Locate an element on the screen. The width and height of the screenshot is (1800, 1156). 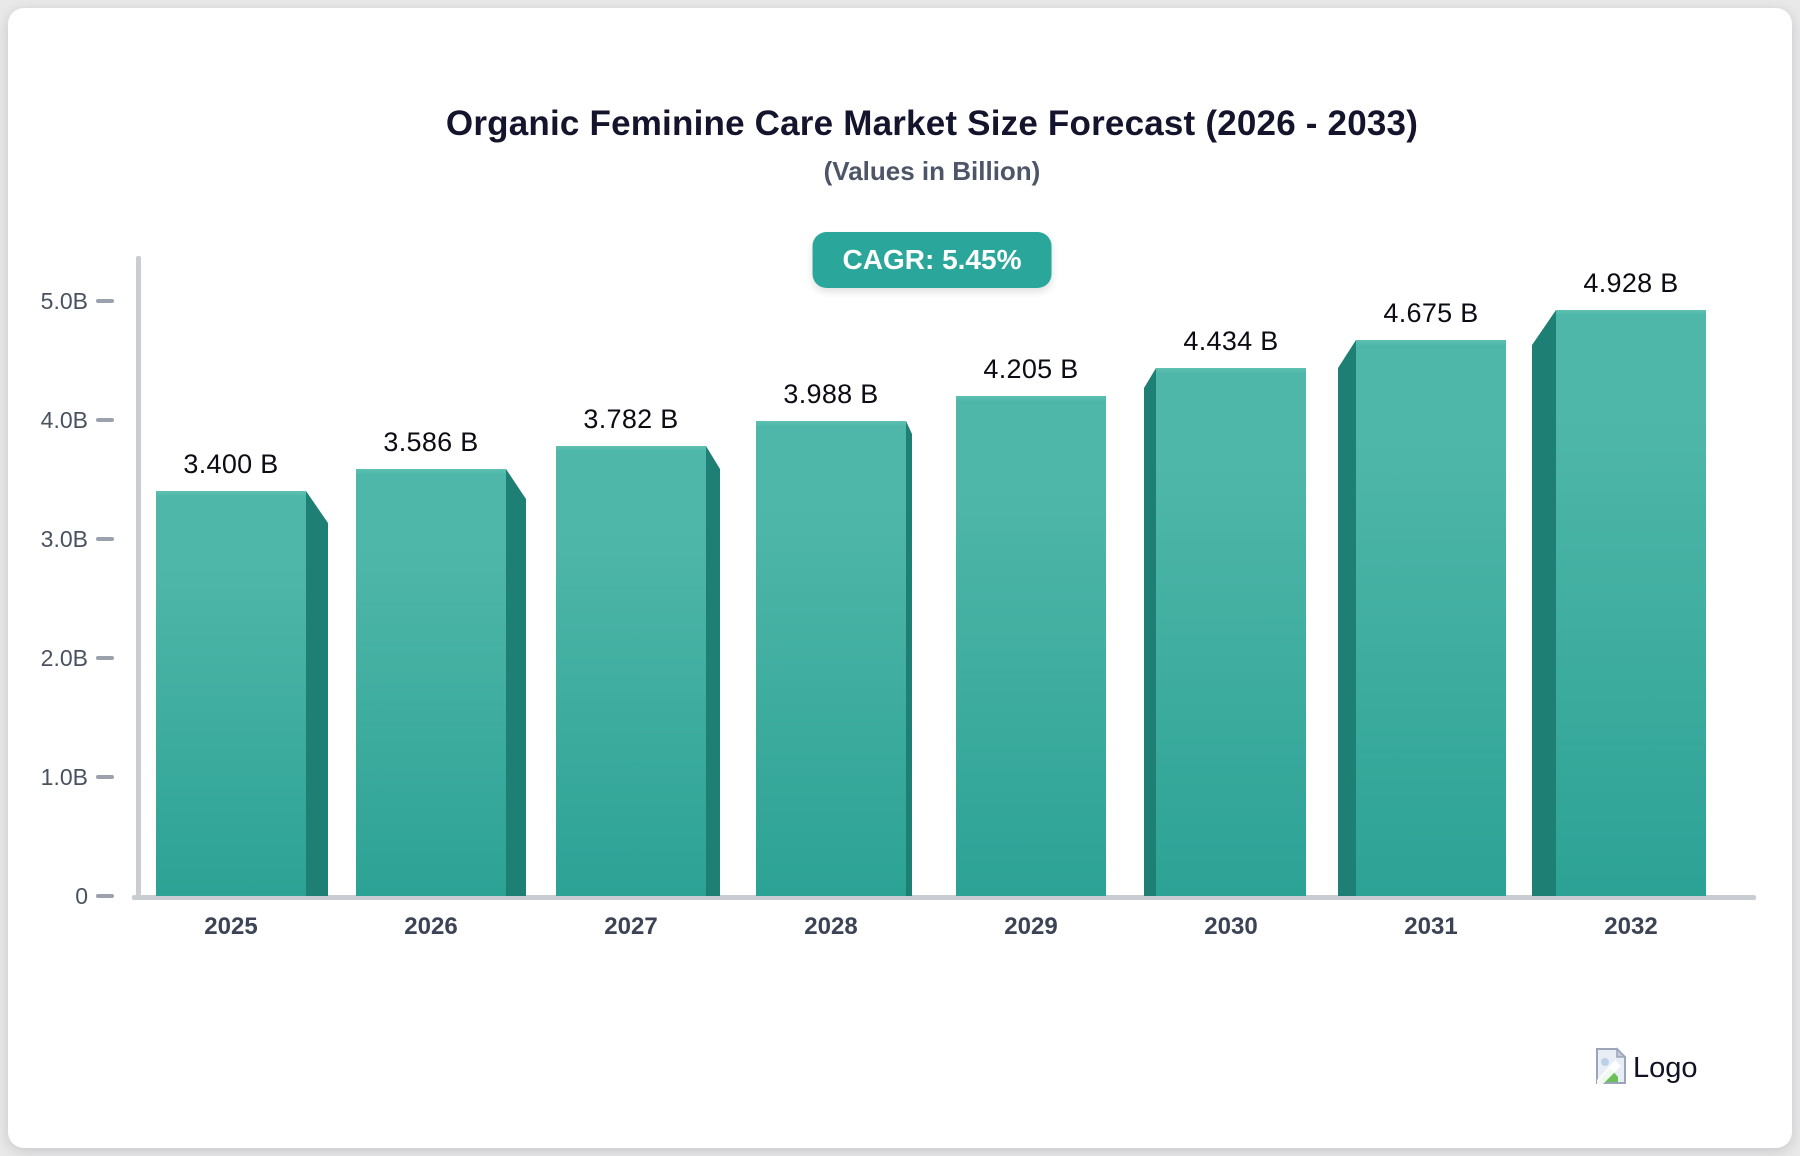
logo: Logo is located at coordinates (1644, 1068).